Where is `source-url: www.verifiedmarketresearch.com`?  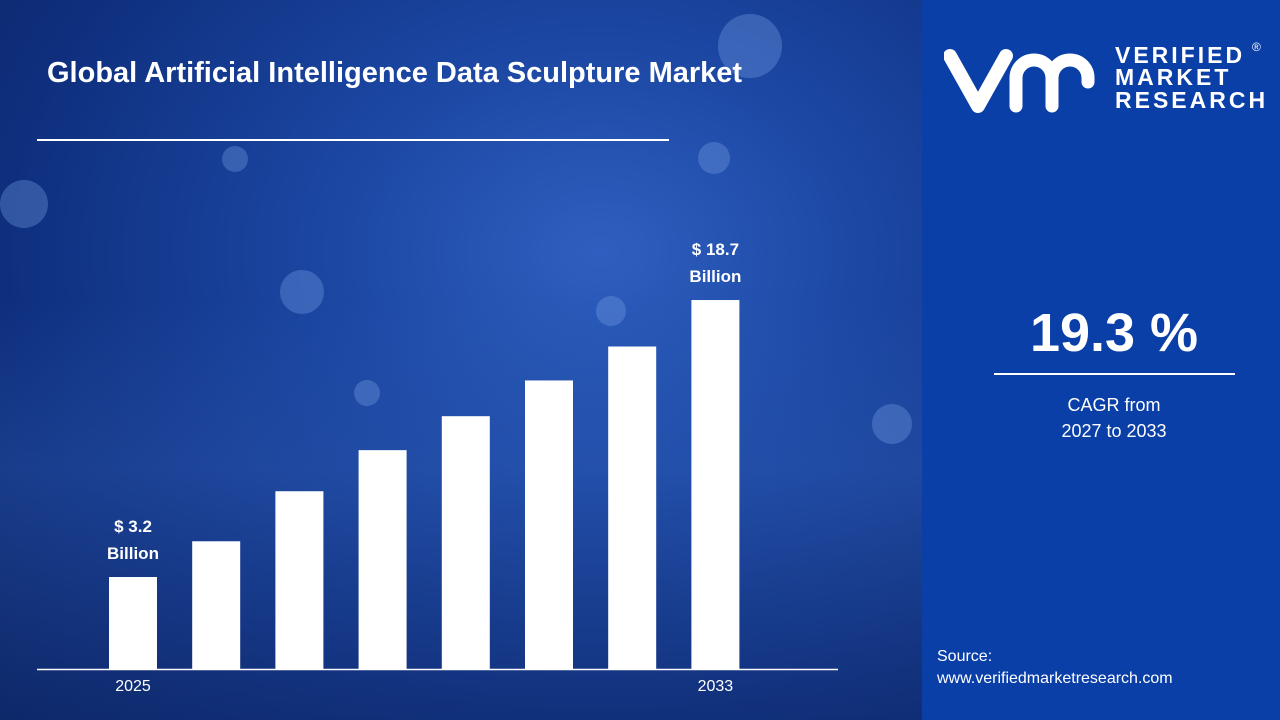 source-url: www.verifiedmarketresearch.com is located at coordinates (1055, 678).